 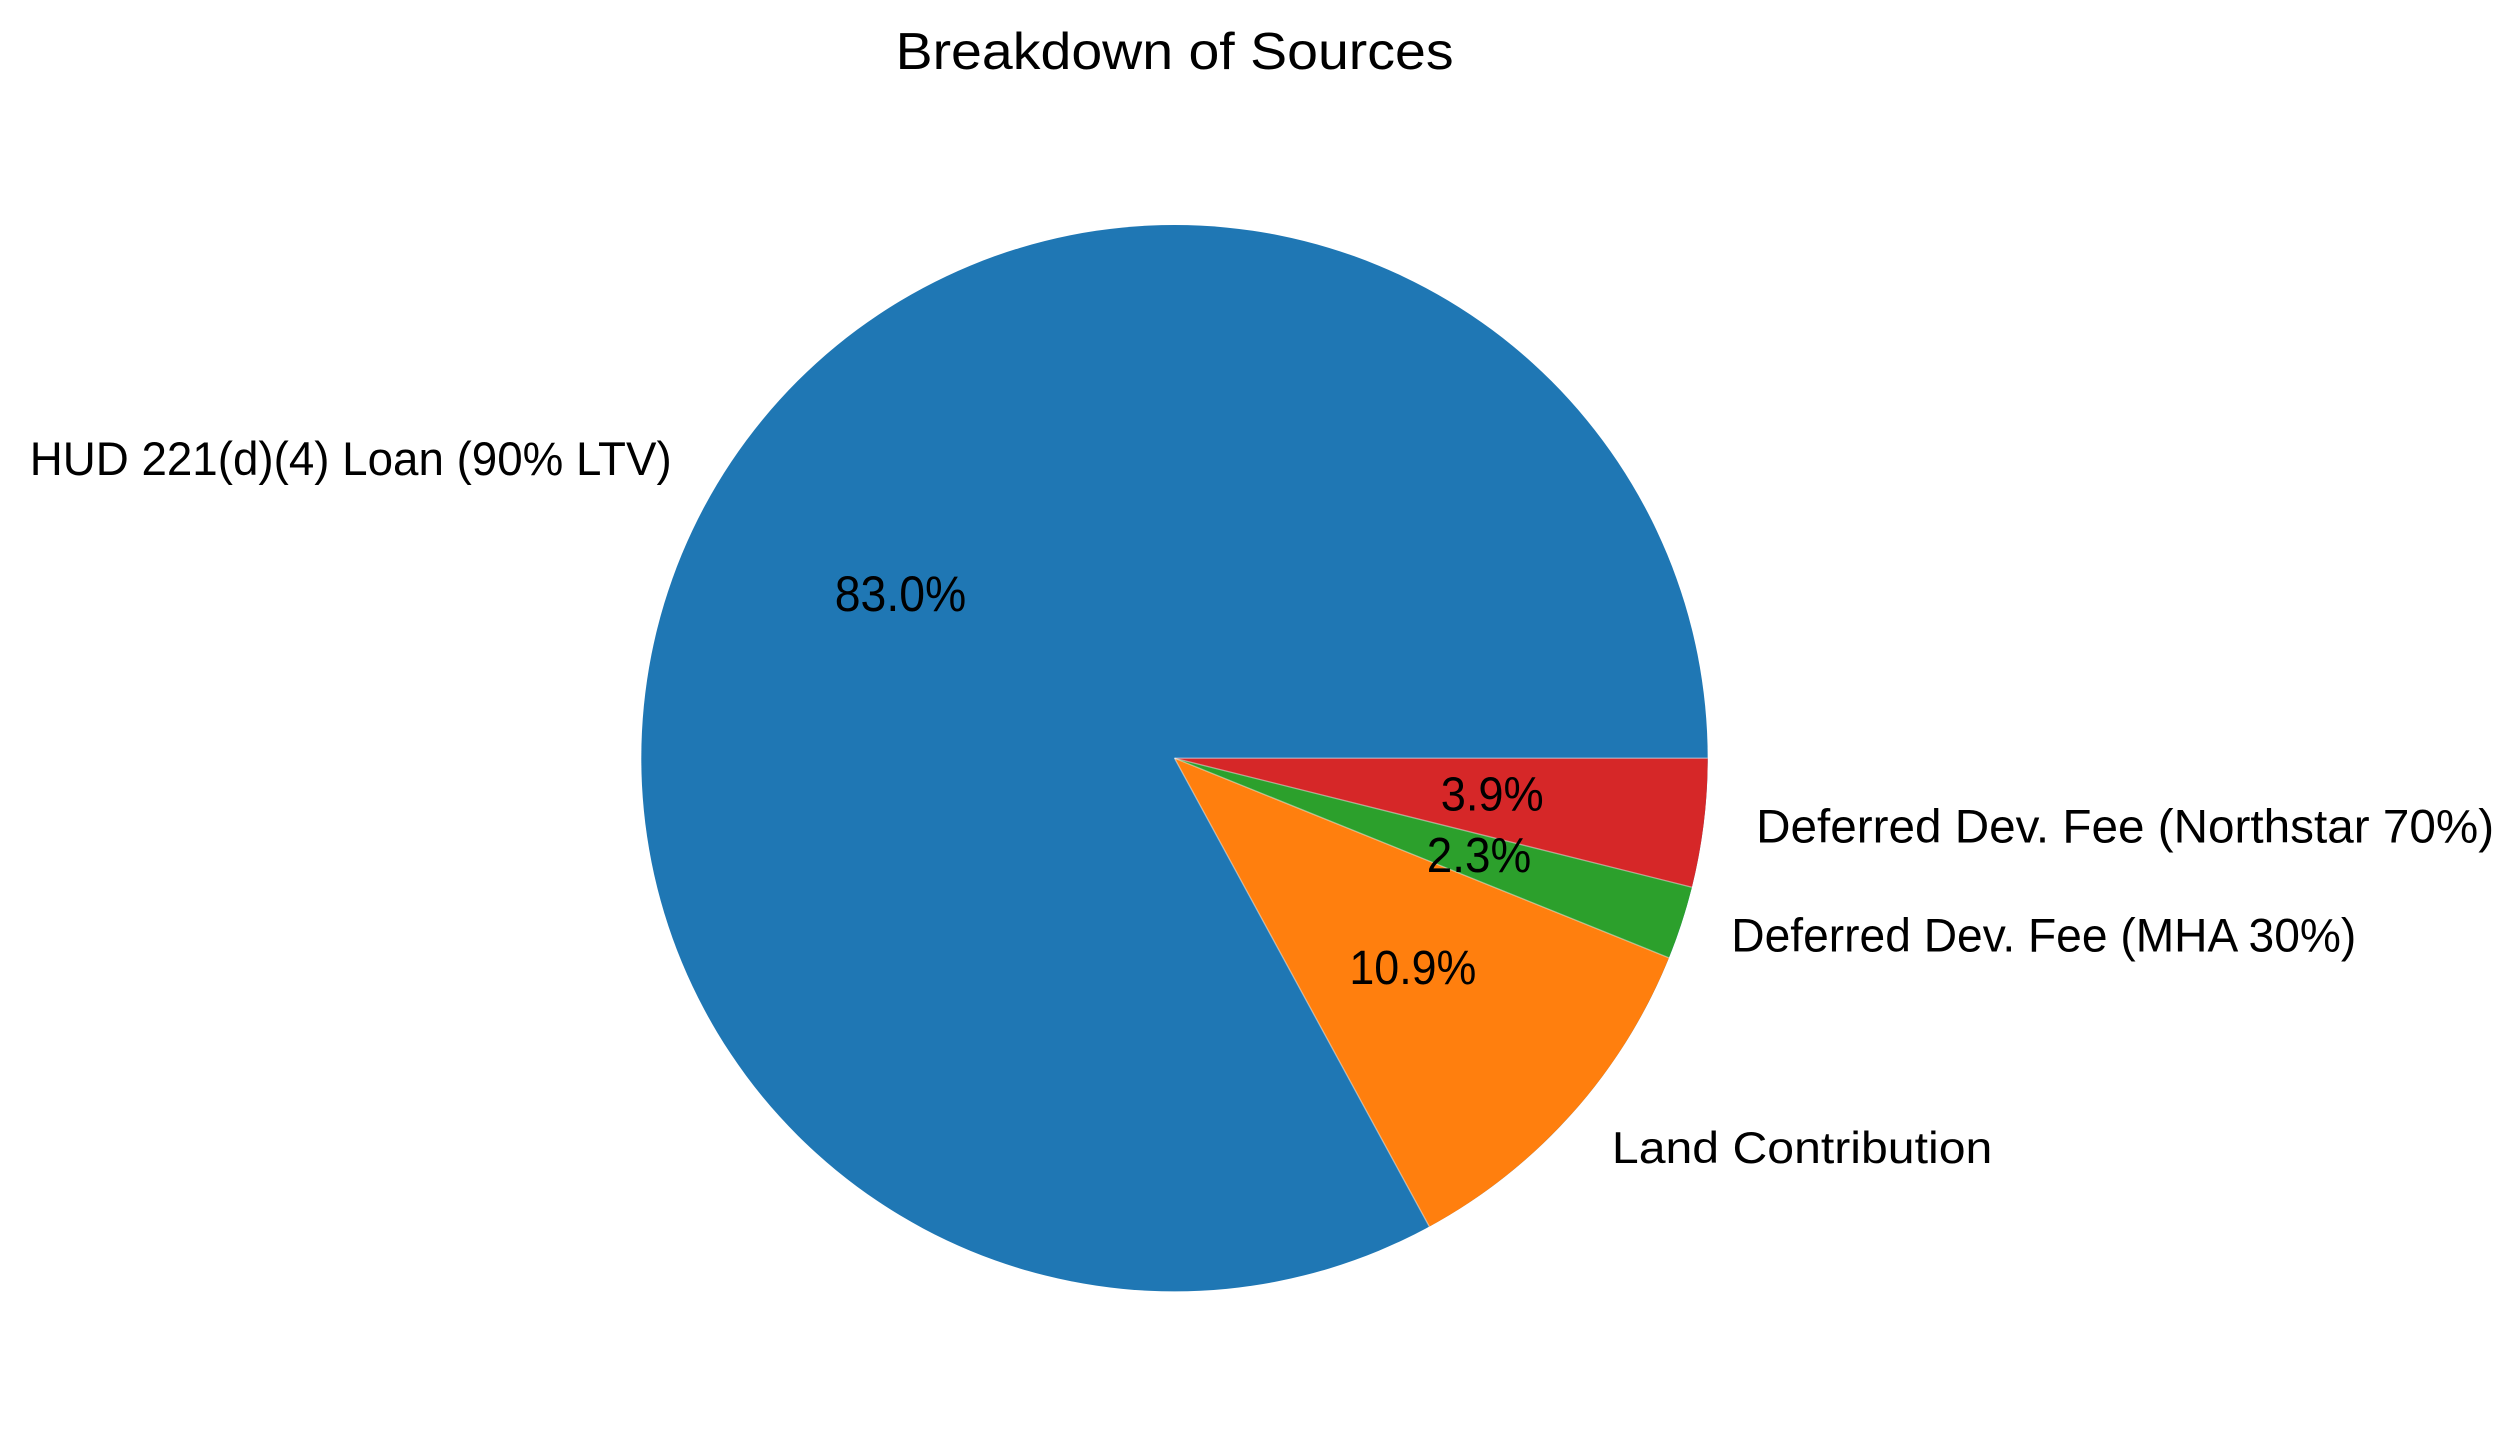 What do you see at coordinates (1412, 968) in the screenshot?
I see `svg-text: 10.9%` at bounding box center [1412, 968].